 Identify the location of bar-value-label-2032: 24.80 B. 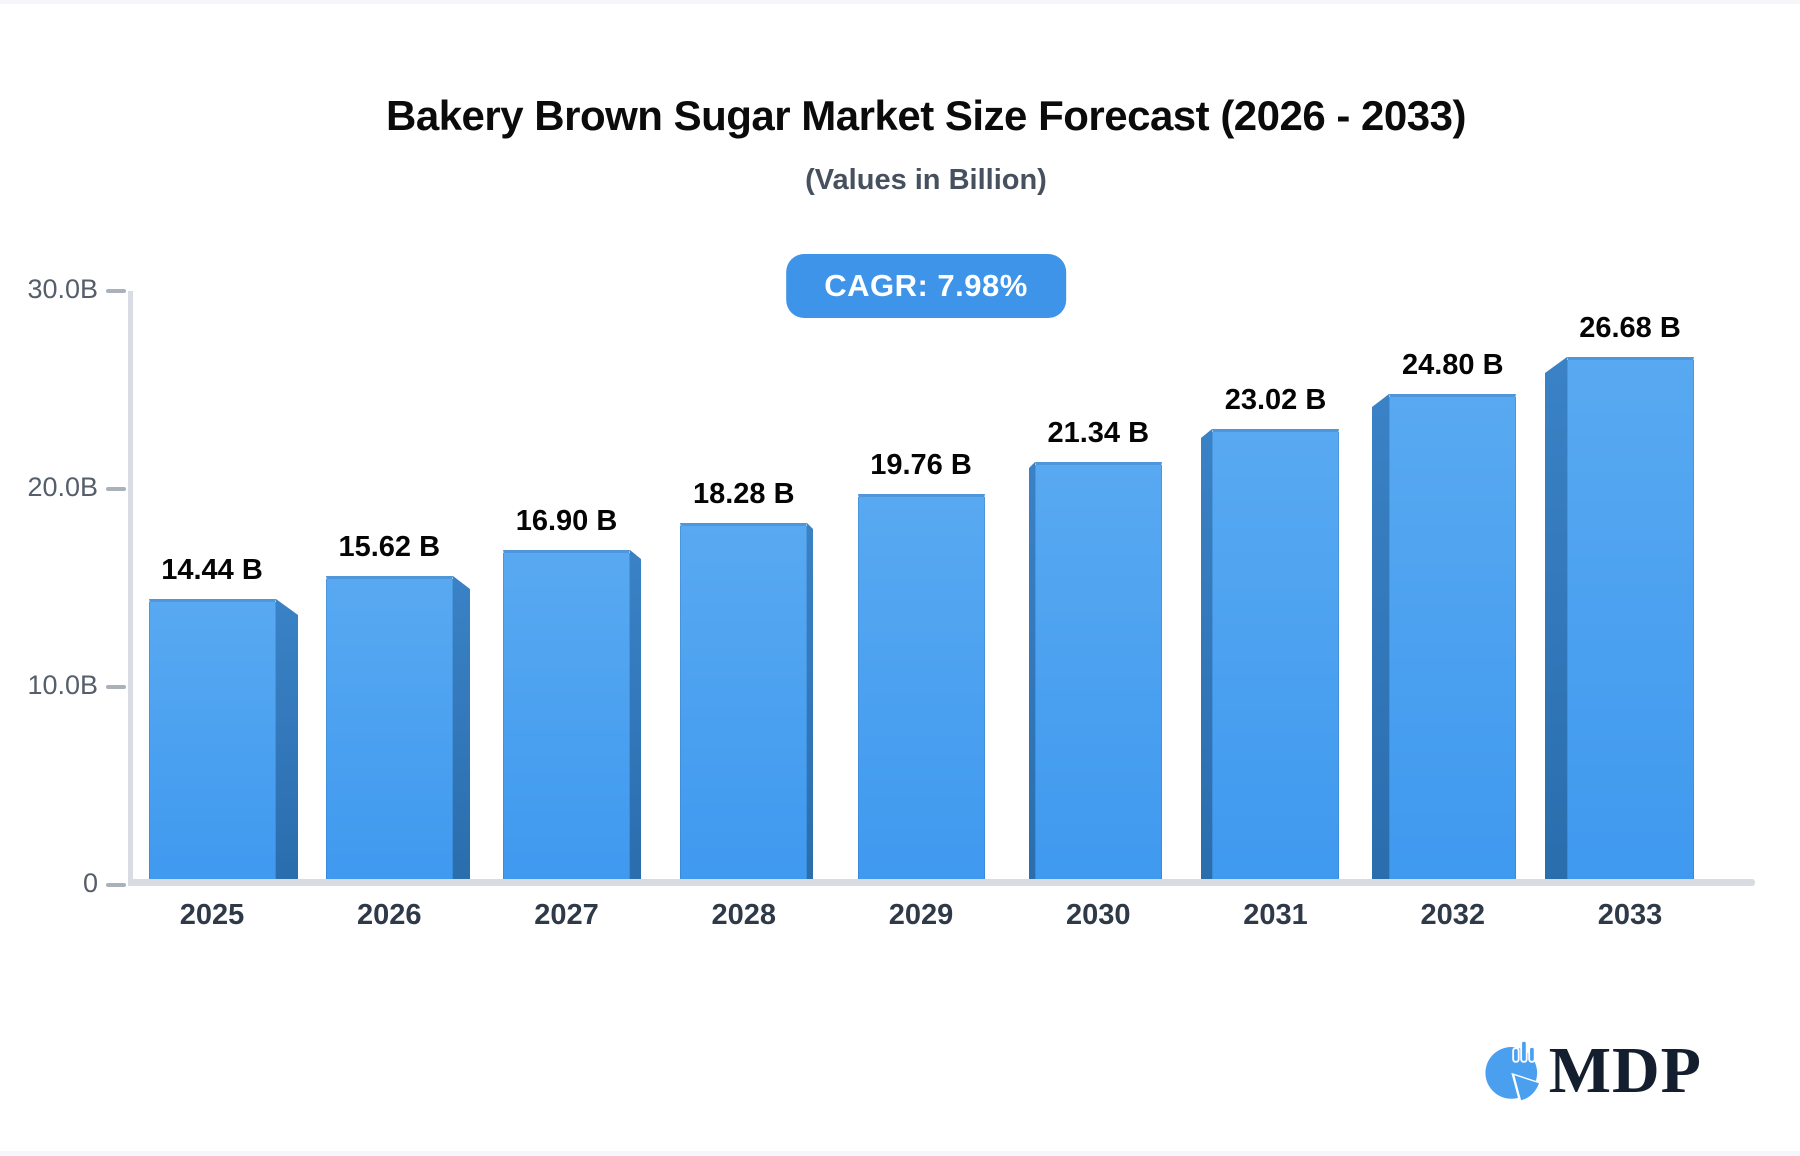
(1452, 365).